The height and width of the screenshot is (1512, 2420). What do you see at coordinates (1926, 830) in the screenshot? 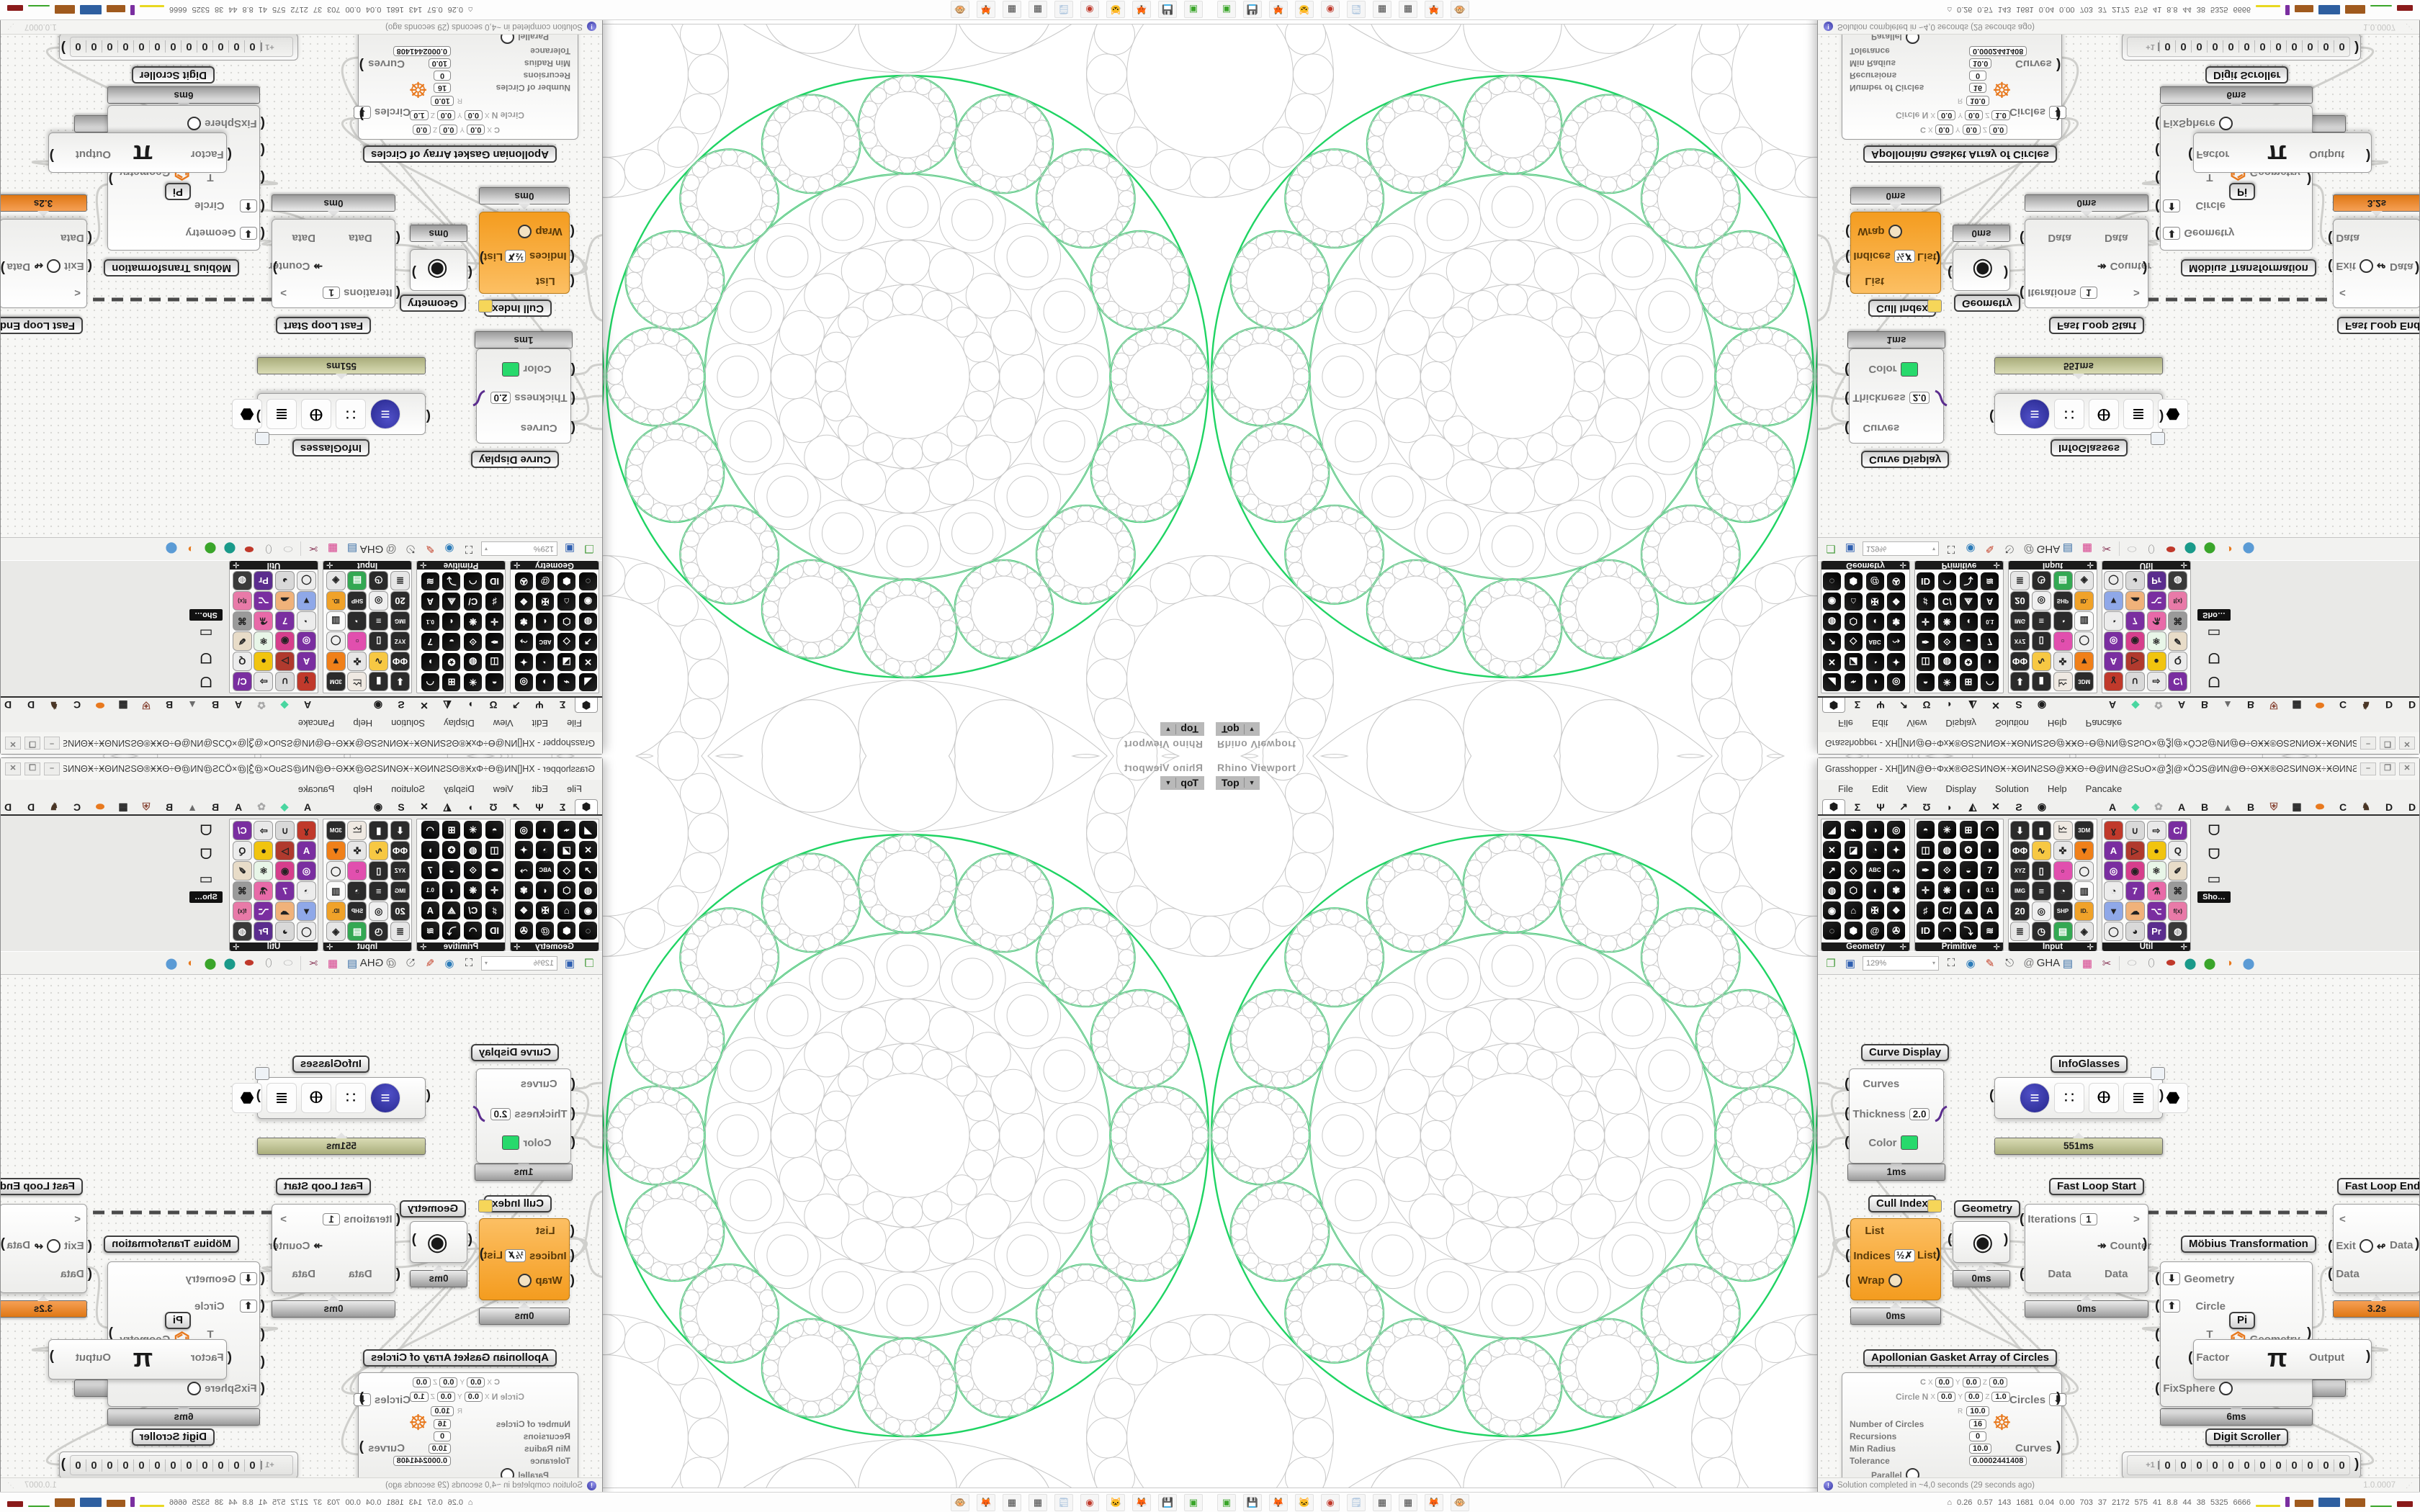
I see `component-icon: ◓` at bounding box center [1926, 830].